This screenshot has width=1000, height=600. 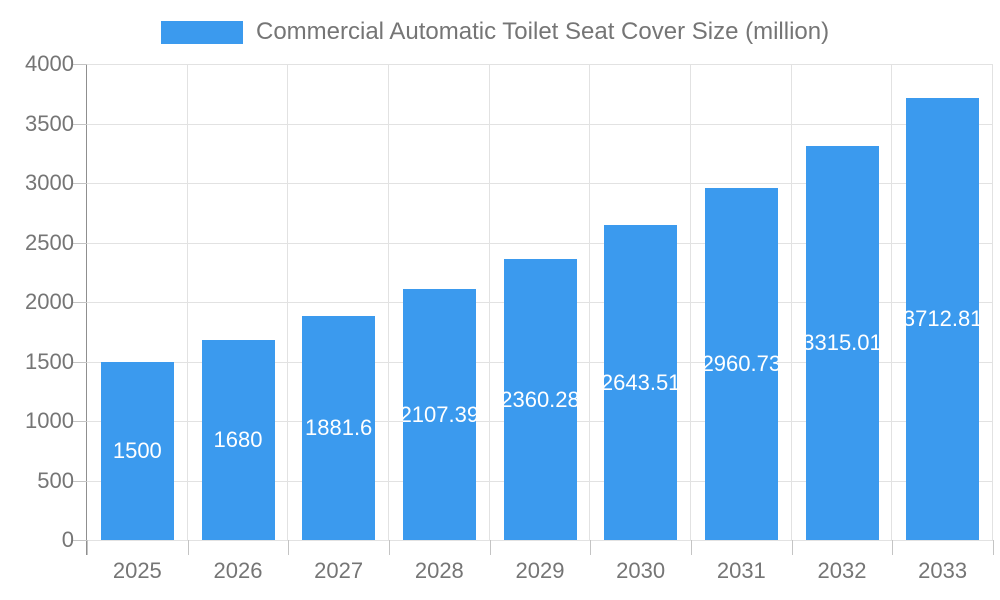 What do you see at coordinates (49, 182) in the screenshot?
I see `y-axis-label: 3000` at bounding box center [49, 182].